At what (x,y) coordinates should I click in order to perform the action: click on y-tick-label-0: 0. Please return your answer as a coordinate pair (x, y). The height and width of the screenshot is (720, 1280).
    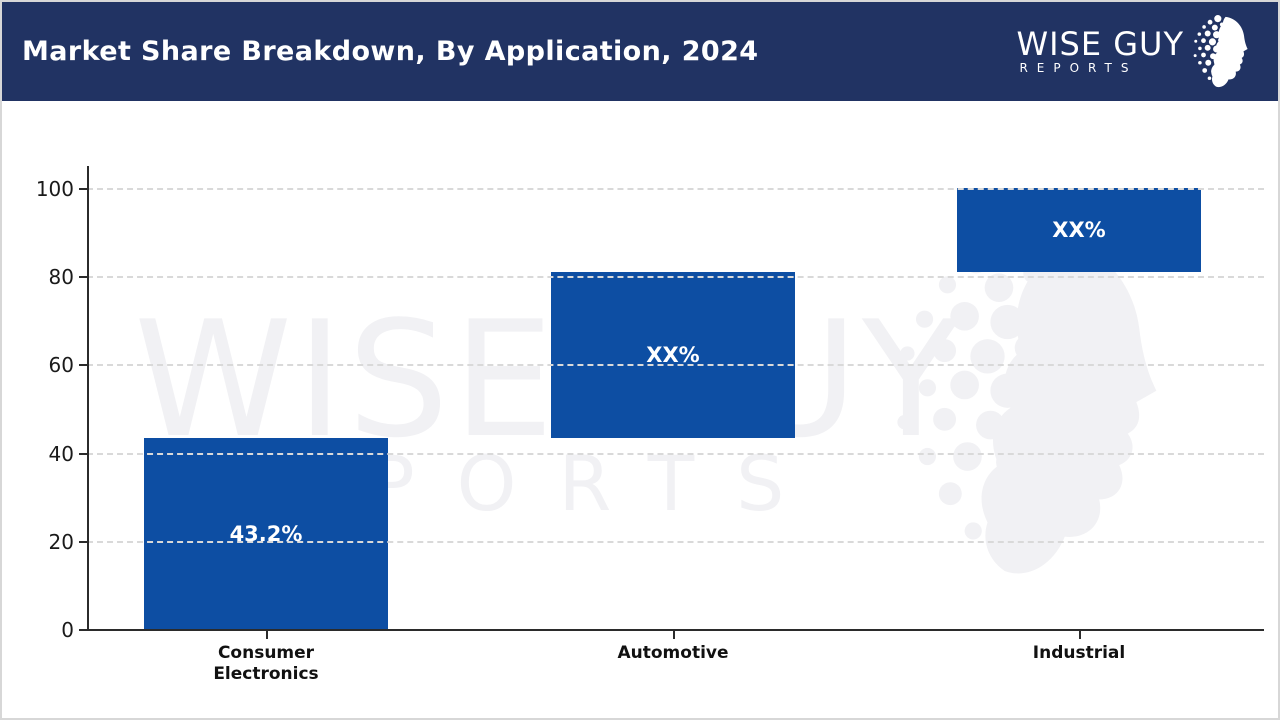
    Looking at the image, I should click on (67, 630).